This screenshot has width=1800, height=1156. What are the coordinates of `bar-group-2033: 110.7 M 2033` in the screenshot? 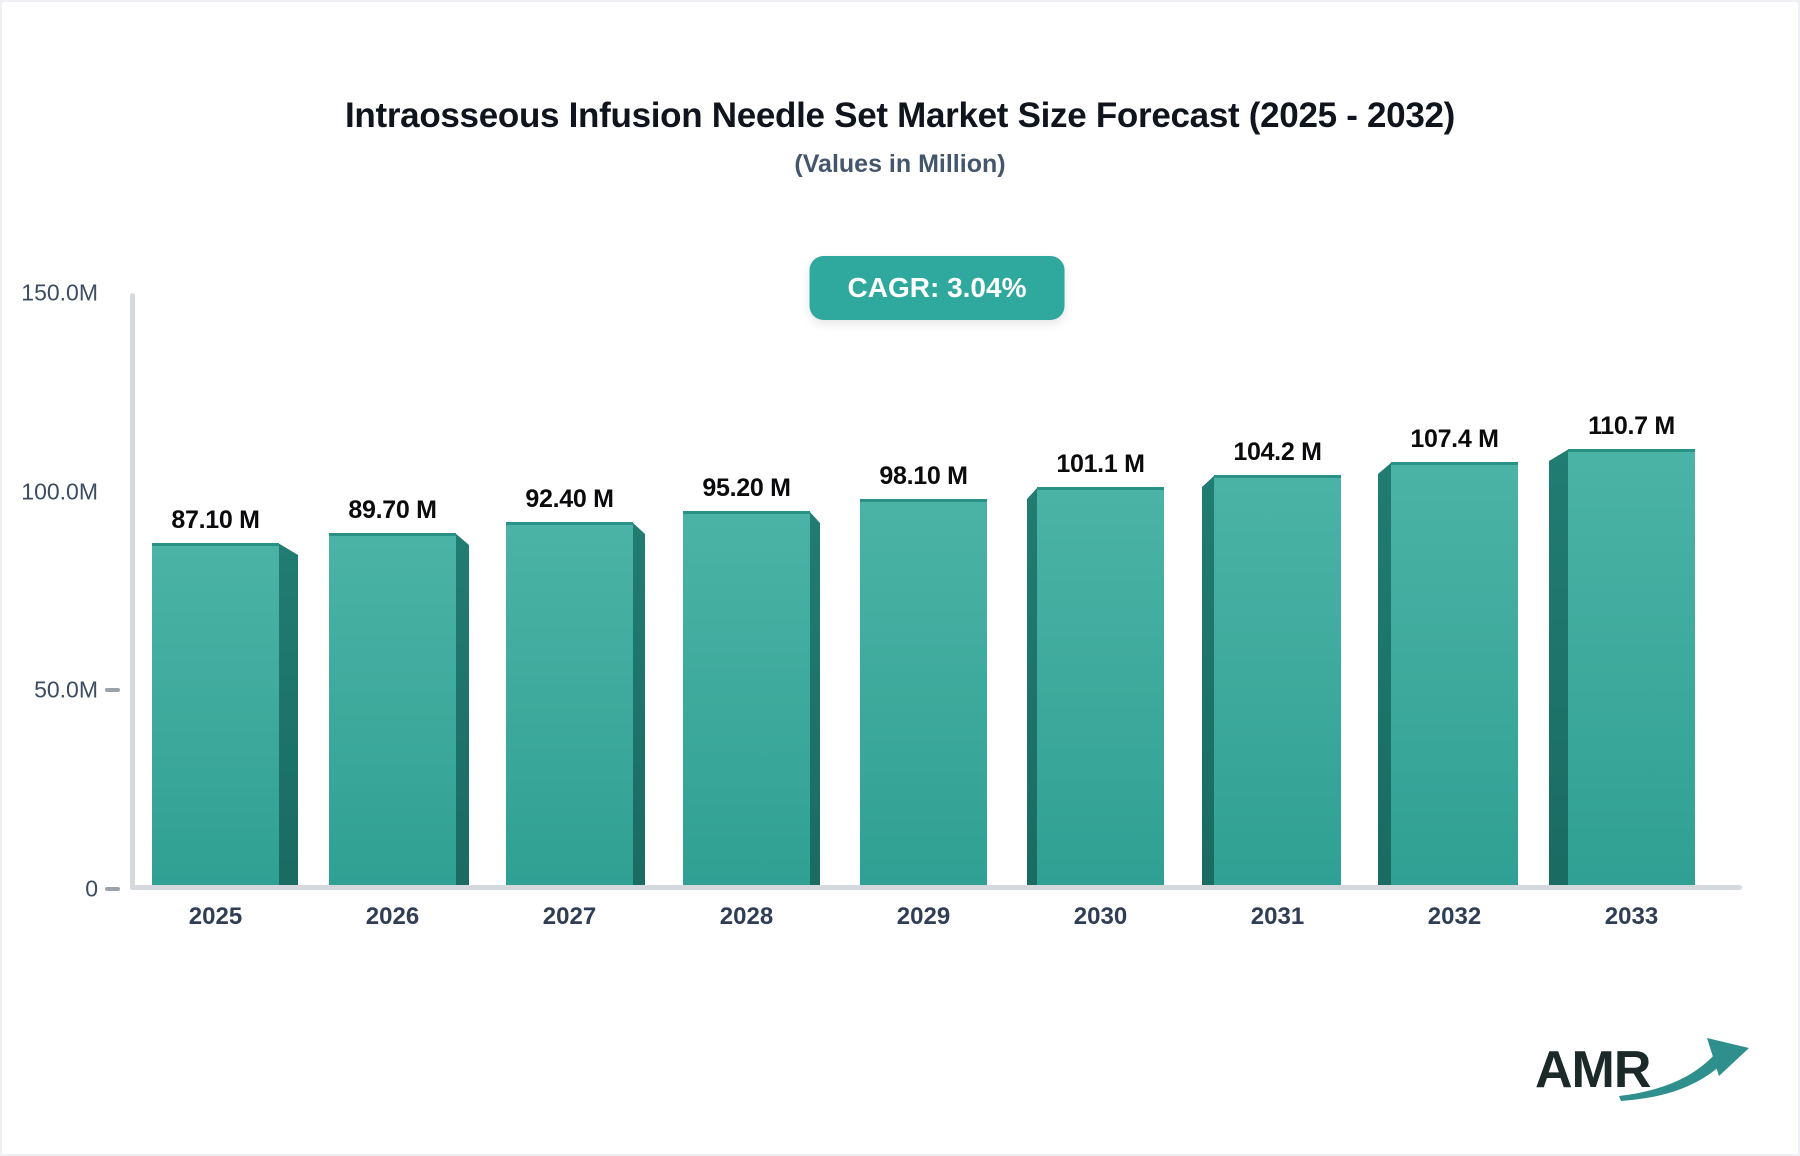 It's located at (1631, 611).